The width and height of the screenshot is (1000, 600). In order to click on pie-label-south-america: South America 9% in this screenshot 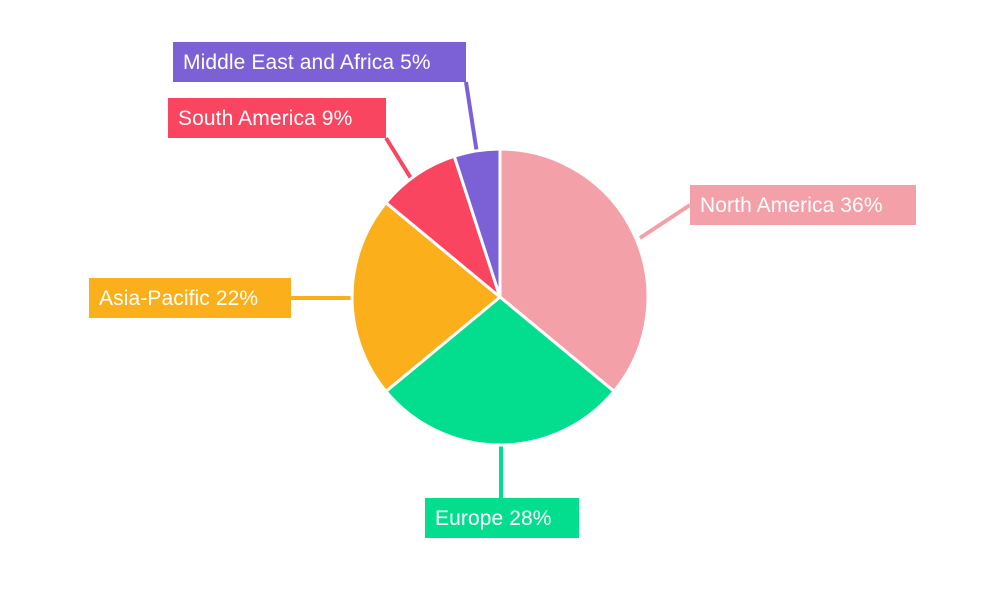, I will do `click(277, 118)`.